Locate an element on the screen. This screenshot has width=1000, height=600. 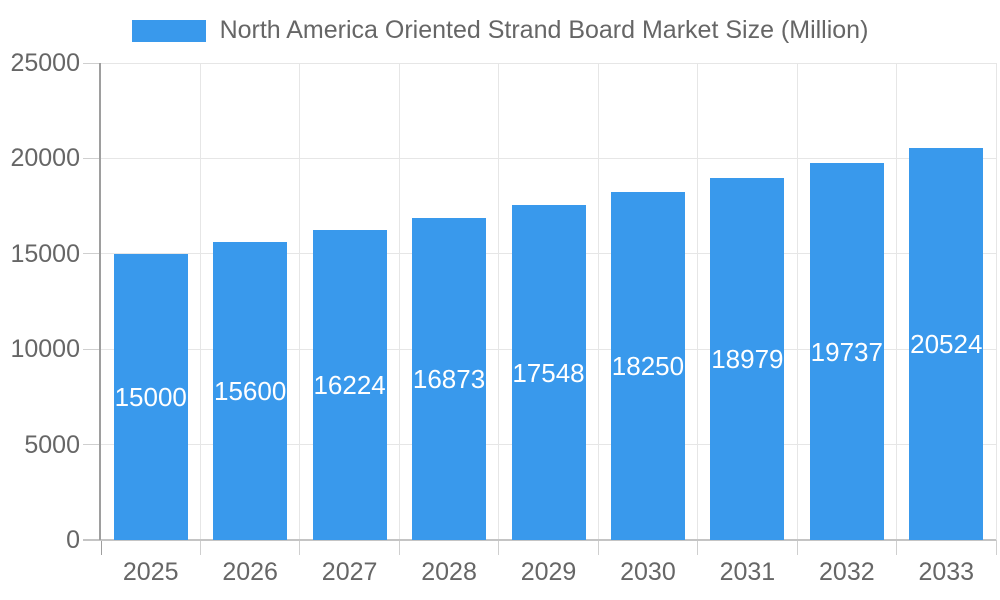
y-axis-label: 5000 is located at coordinates (52, 444).